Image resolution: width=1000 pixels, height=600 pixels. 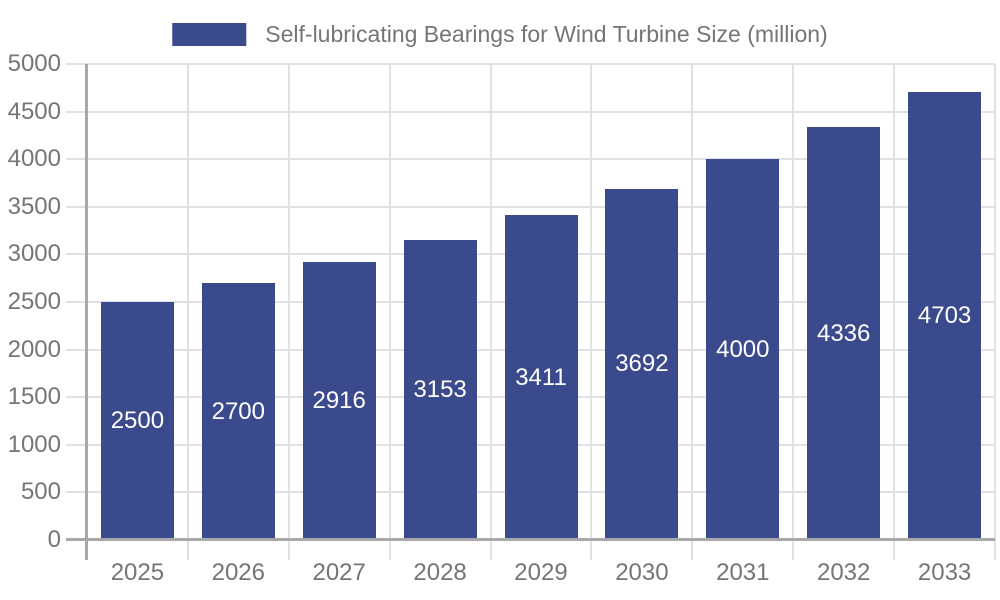 What do you see at coordinates (642, 572) in the screenshot?
I see `x-axis-tick-label: 2030` at bounding box center [642, 572].